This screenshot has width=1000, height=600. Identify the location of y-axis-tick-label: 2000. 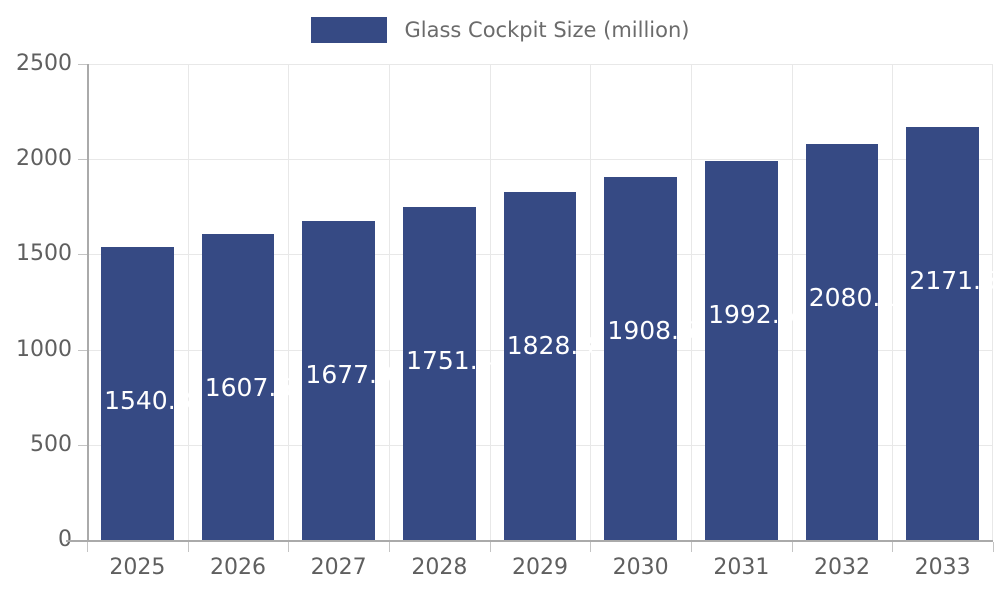
(44, 159).